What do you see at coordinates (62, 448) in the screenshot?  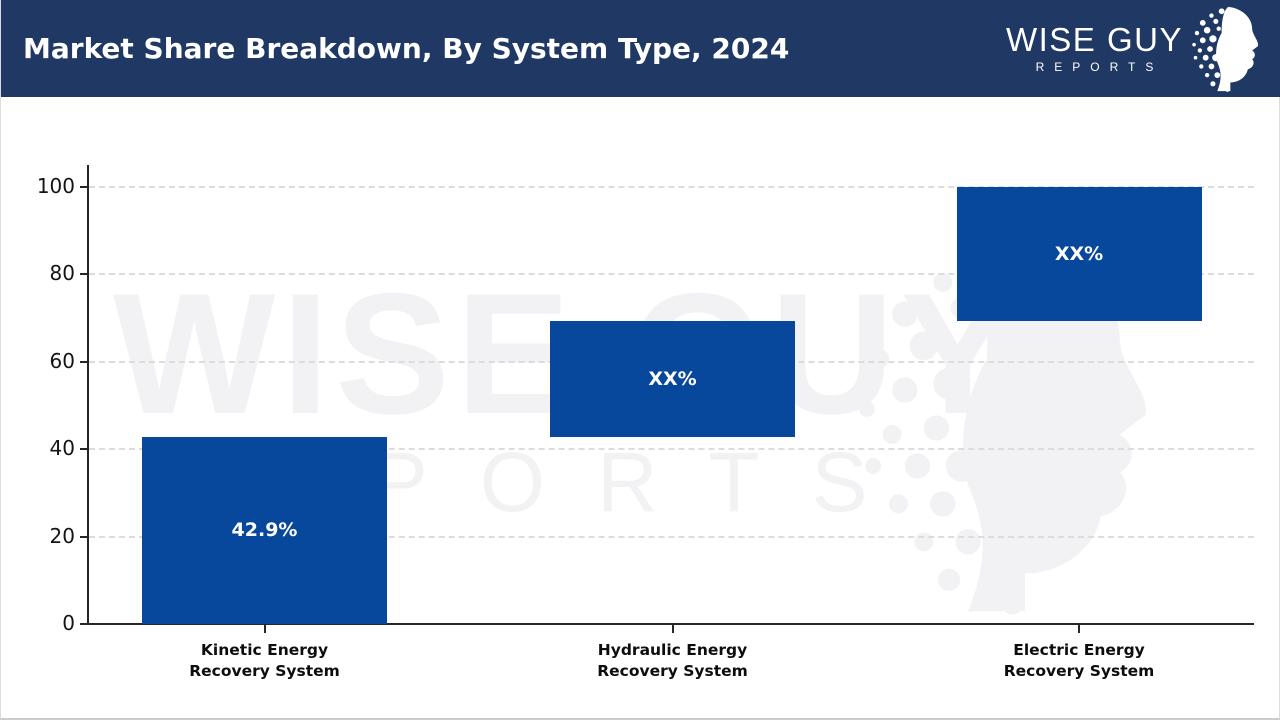 I see `y-tick-label: 40` at bounding box center [62, 448].